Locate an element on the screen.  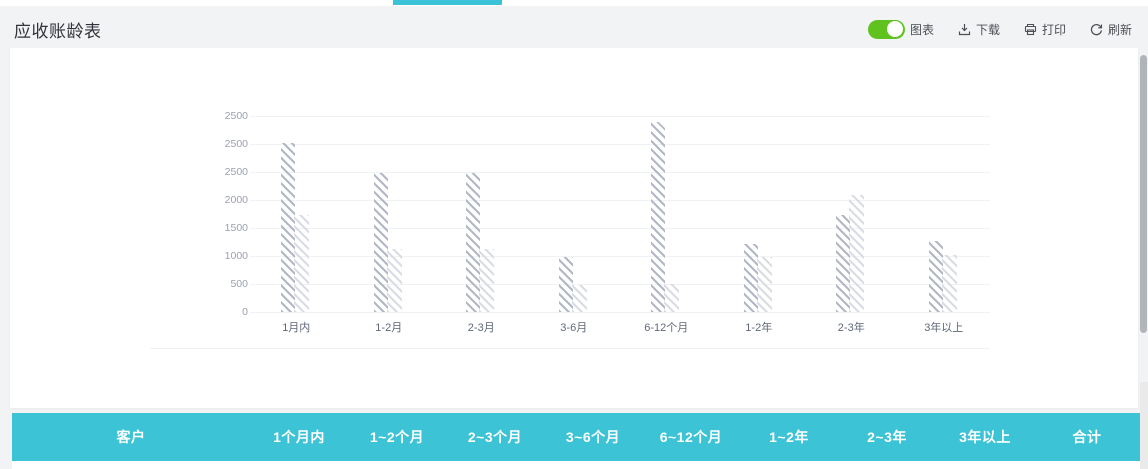
column-header-1-2y: 1~2年 is located at coordinates (789, 437).